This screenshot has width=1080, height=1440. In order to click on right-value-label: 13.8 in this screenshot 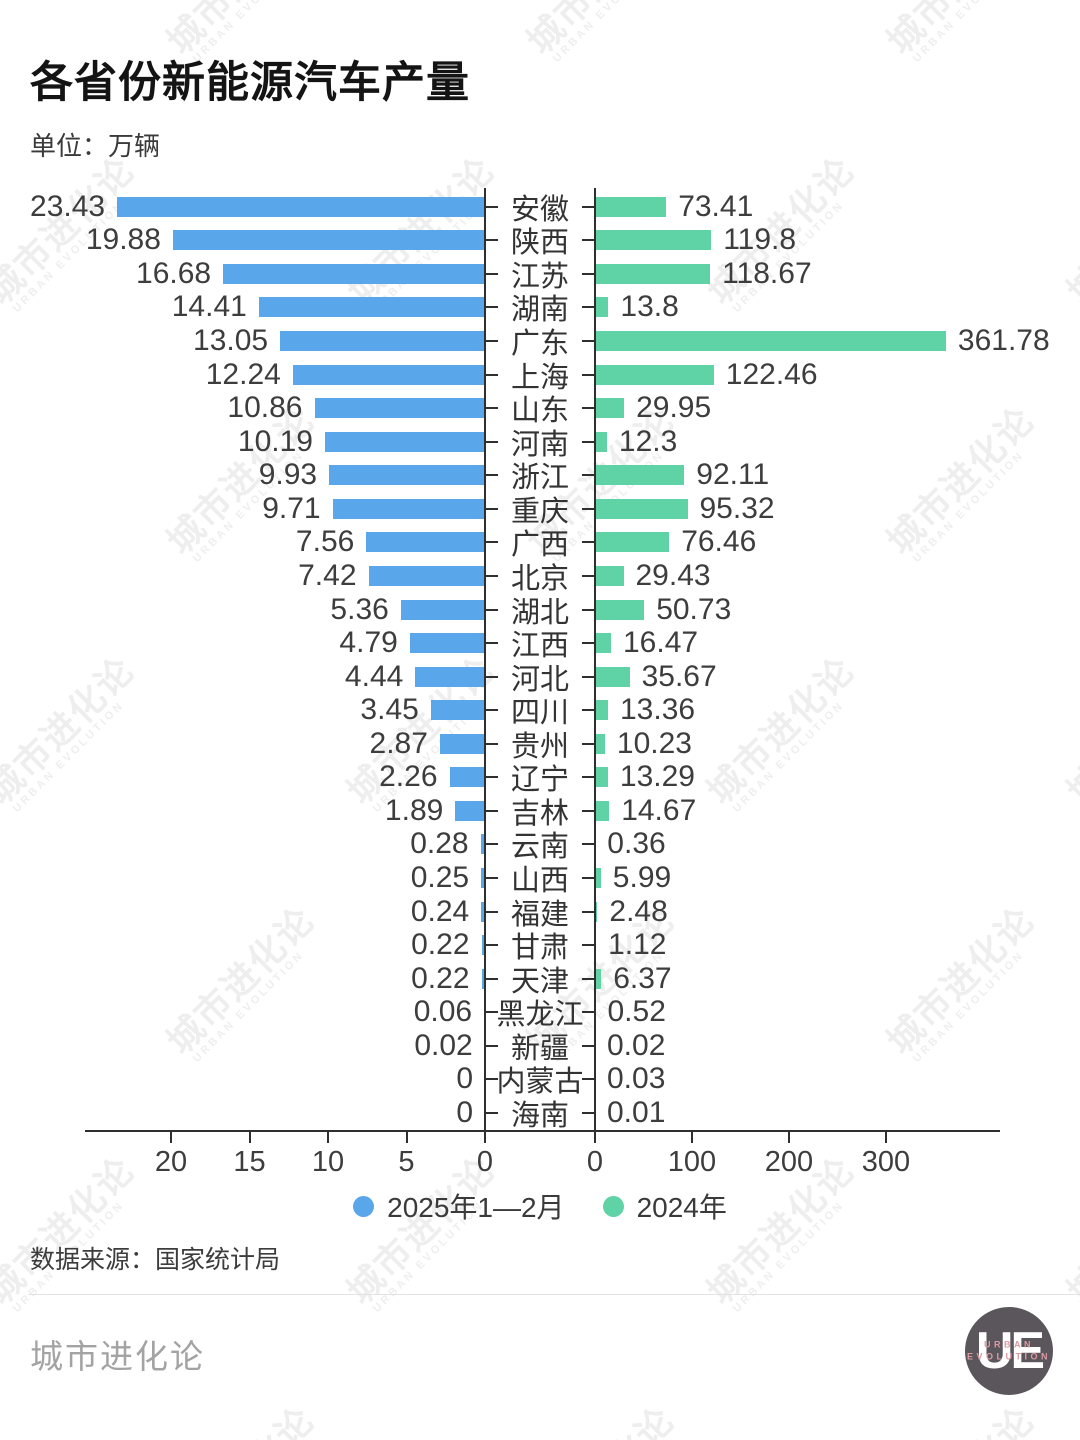, I will do `click(649, 307)`.